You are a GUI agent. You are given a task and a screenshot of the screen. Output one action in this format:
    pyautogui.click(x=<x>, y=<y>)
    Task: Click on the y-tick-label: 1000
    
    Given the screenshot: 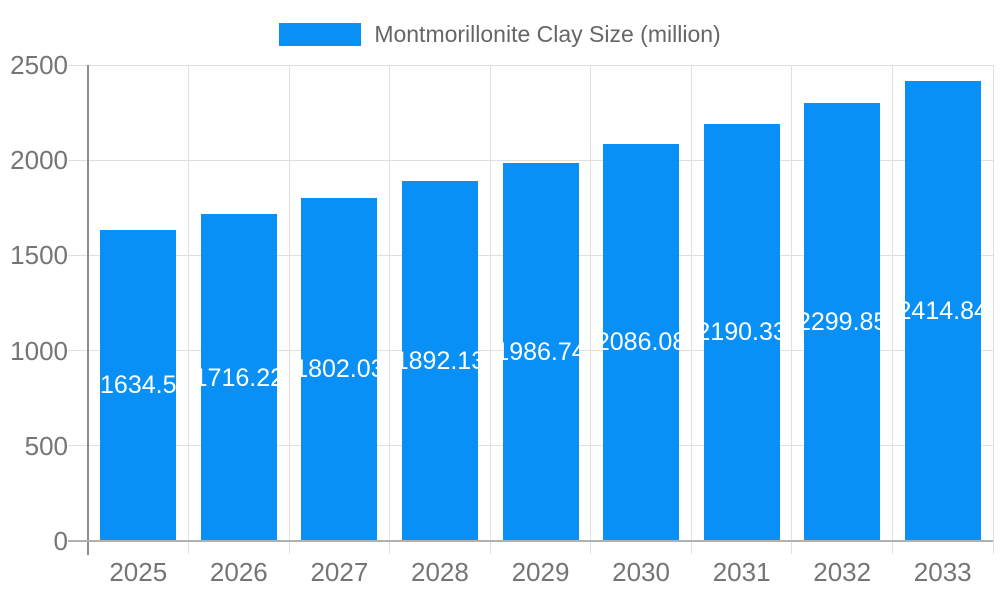 What is the action you would take?
    pyautogui.click(x=39, y=350)
    